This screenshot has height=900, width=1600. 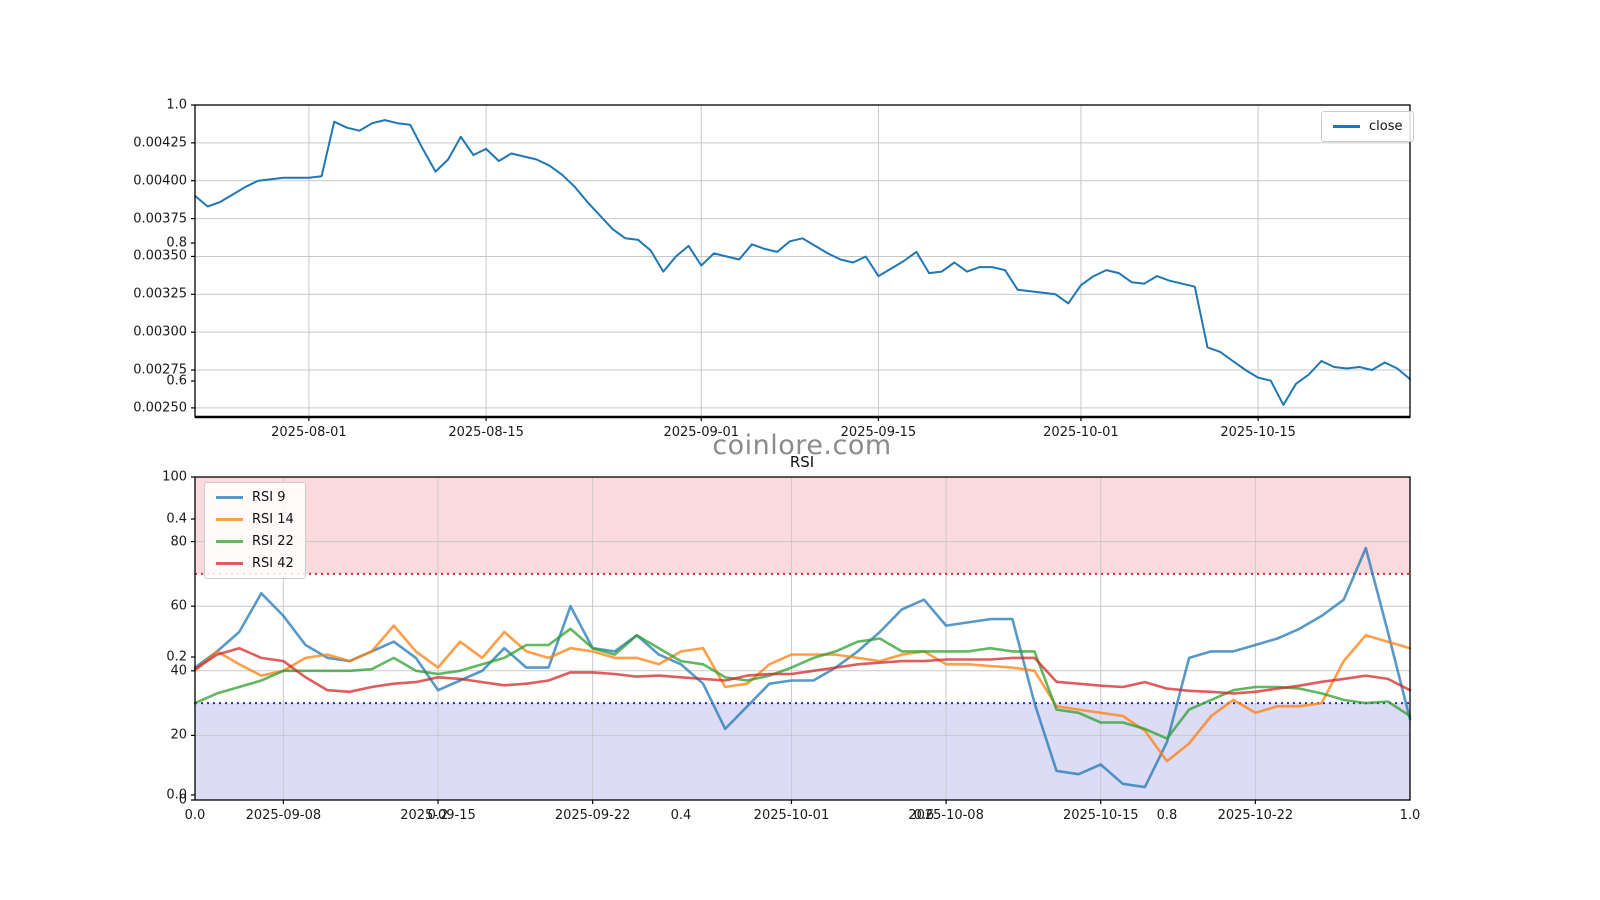 What do you see at coordinates (182, 800) in the screenshot?
I see `rsi-ytick-label: 0` at bounding box center [182, 800].